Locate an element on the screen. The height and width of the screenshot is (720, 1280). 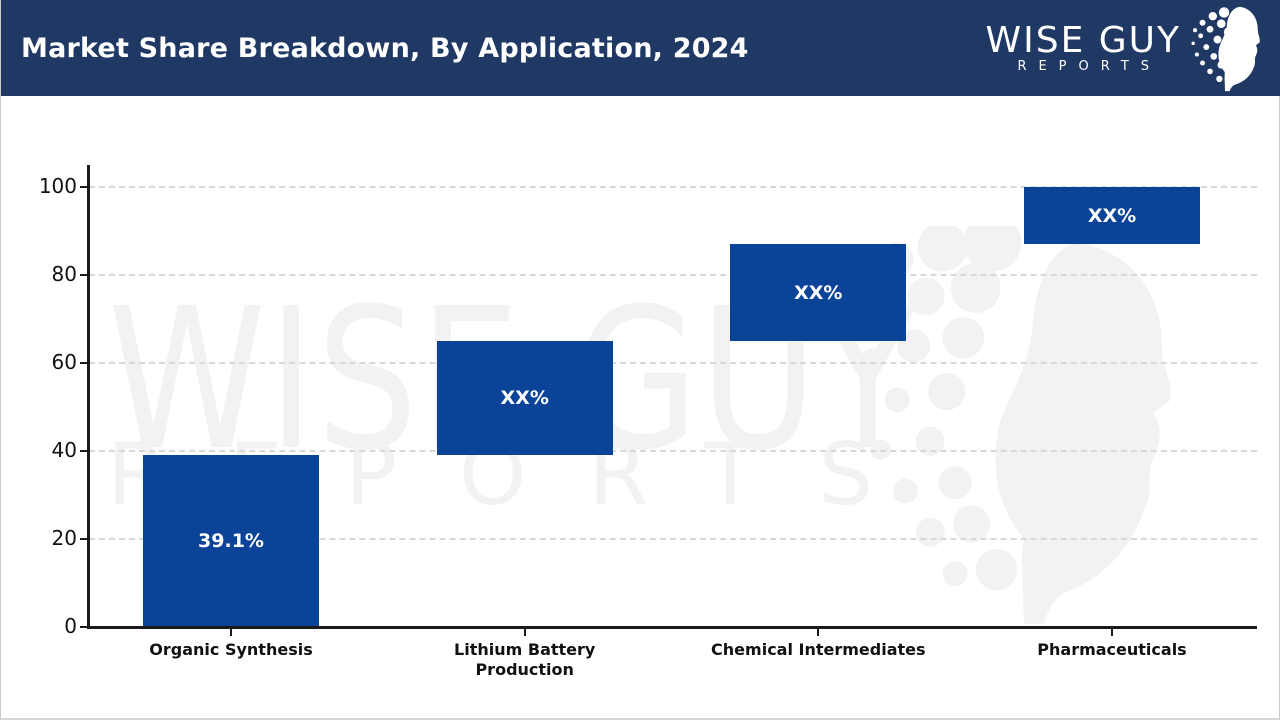
x-tick-lithium-battery-production is located at coordinates (524, 632).